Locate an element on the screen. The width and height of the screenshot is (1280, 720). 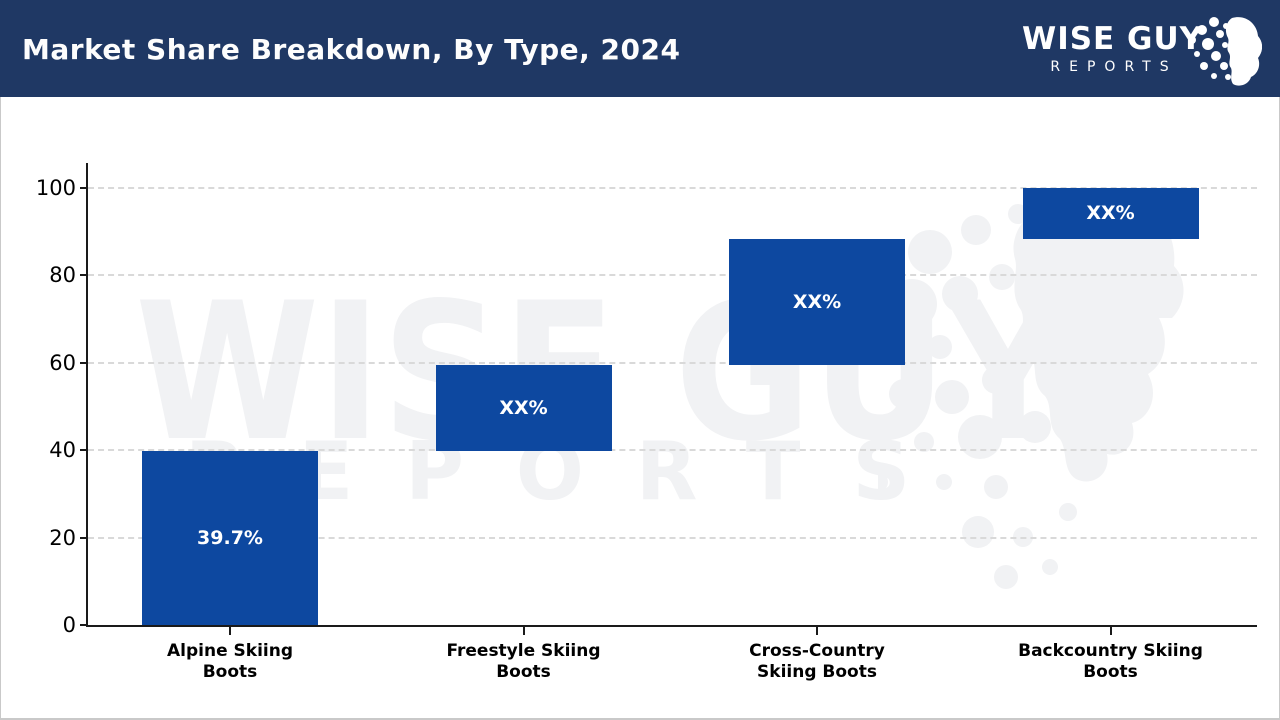
x-axis-category-line: Skiing Boots is located at coordinates (817, 672).